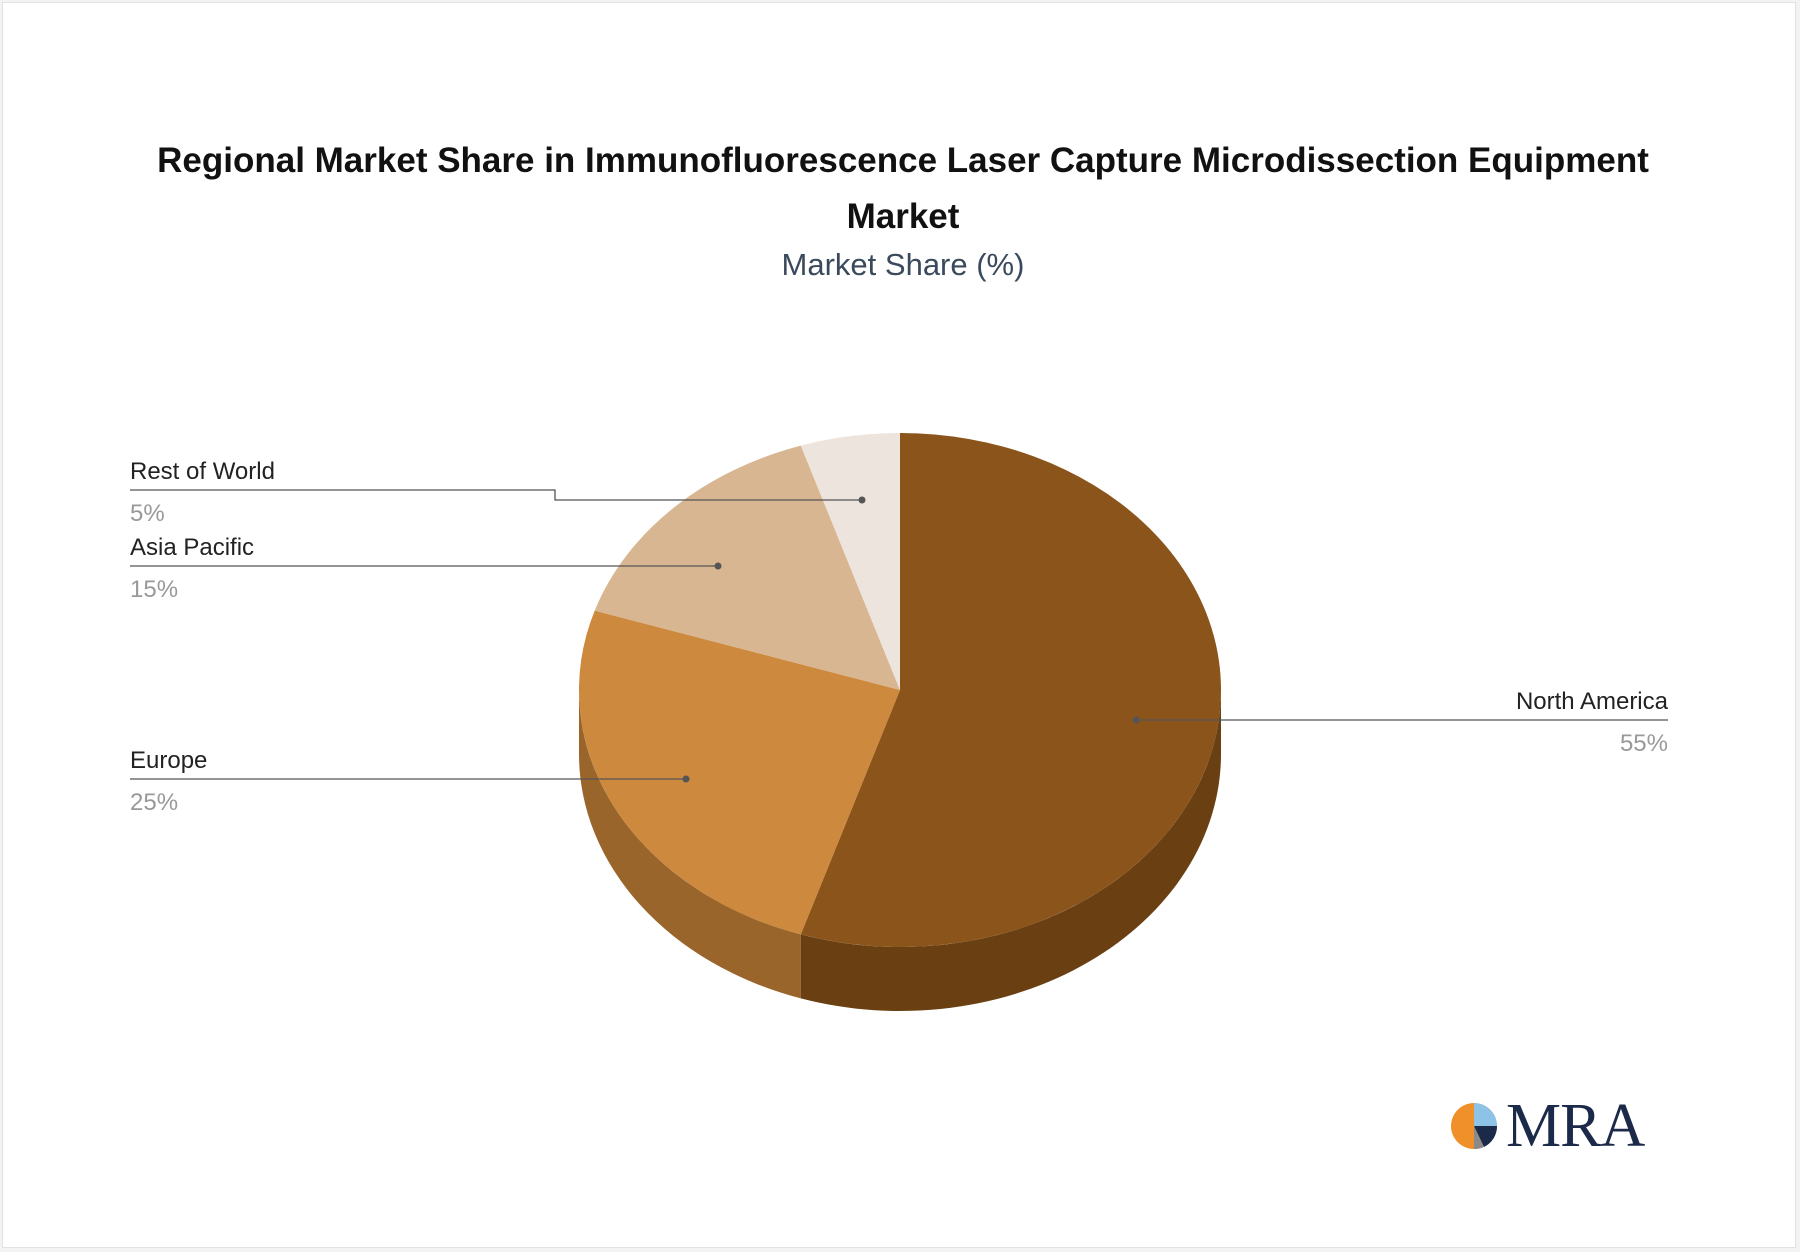 The width and height of the screenshot is (1800, 1252). Describe the element at coordinates (154, 802) in the screenshot. I see `slice-value: 25%` at that location.